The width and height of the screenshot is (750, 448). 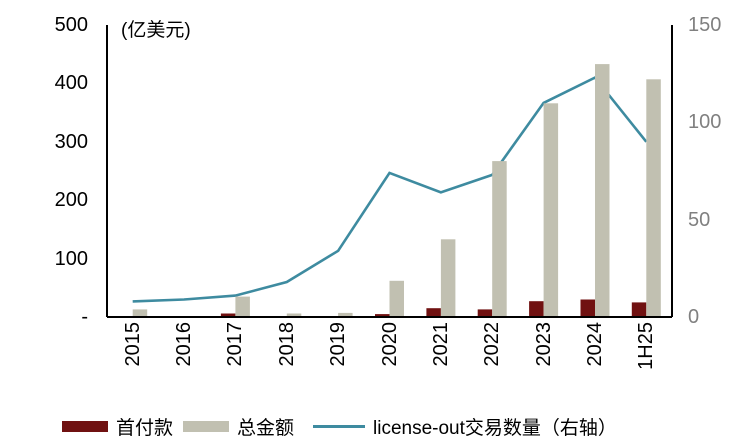 What do you see at coordinates (694, 317) in the screenshot?
I see `right-axis-tick-0: 0` at bounding box center [694, 317].